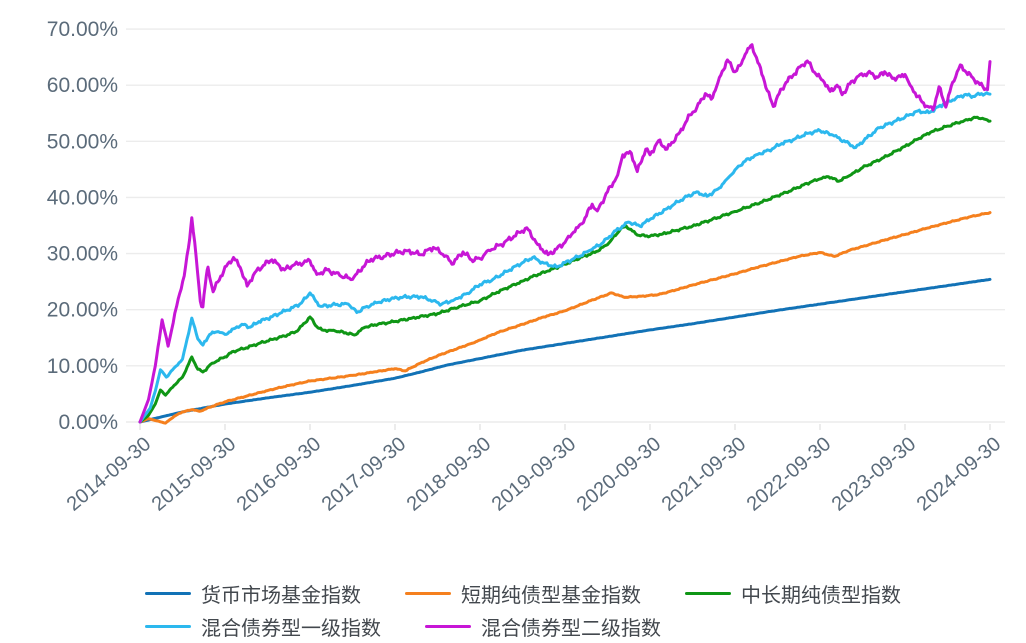 The width and height of the screenshot is (1026, 643). Describe the element at coordinates (789, 474) in the screenshot. I see `x-axis-tick-label: 2022-09-30` at that location.